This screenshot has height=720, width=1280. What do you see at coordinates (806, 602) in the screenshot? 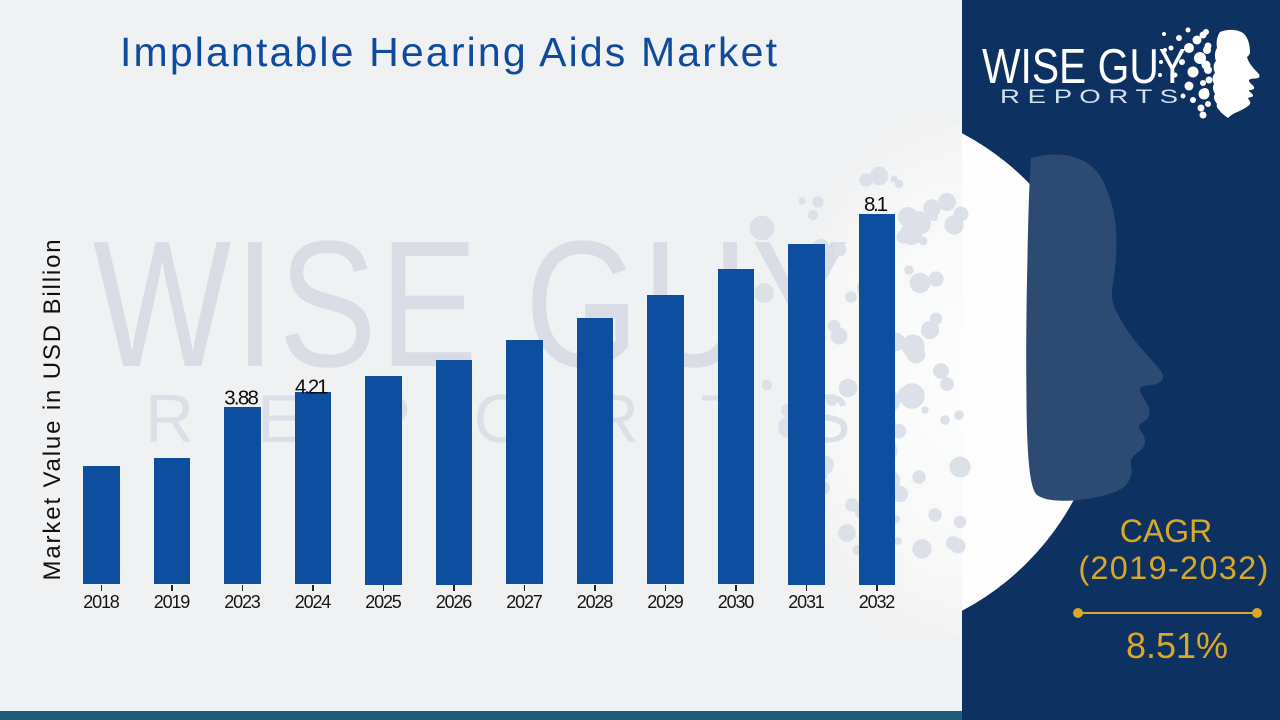
I see `svg-text: 2031` at bounding box center [806, 602].